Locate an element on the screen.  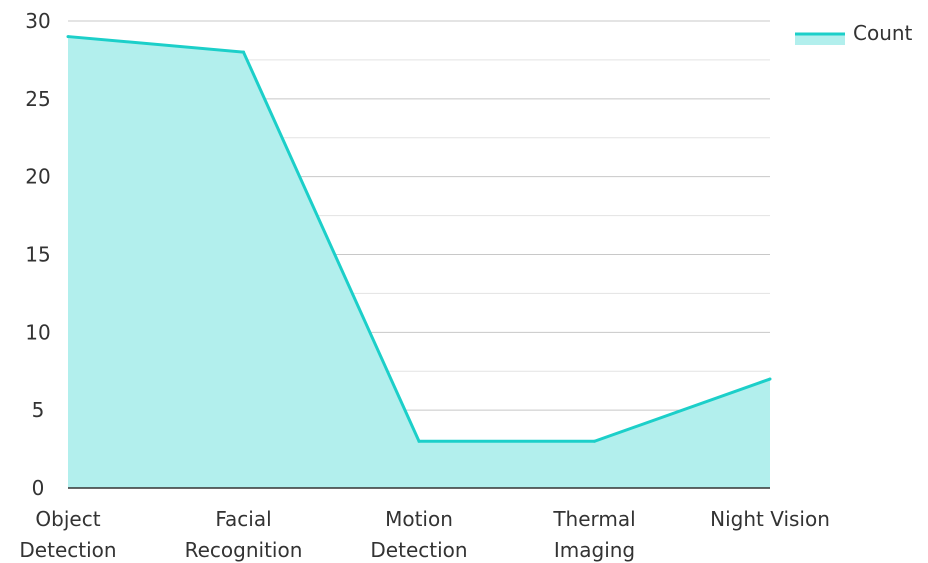
y-tick-label: 30 is located at coordinates (37, 21).